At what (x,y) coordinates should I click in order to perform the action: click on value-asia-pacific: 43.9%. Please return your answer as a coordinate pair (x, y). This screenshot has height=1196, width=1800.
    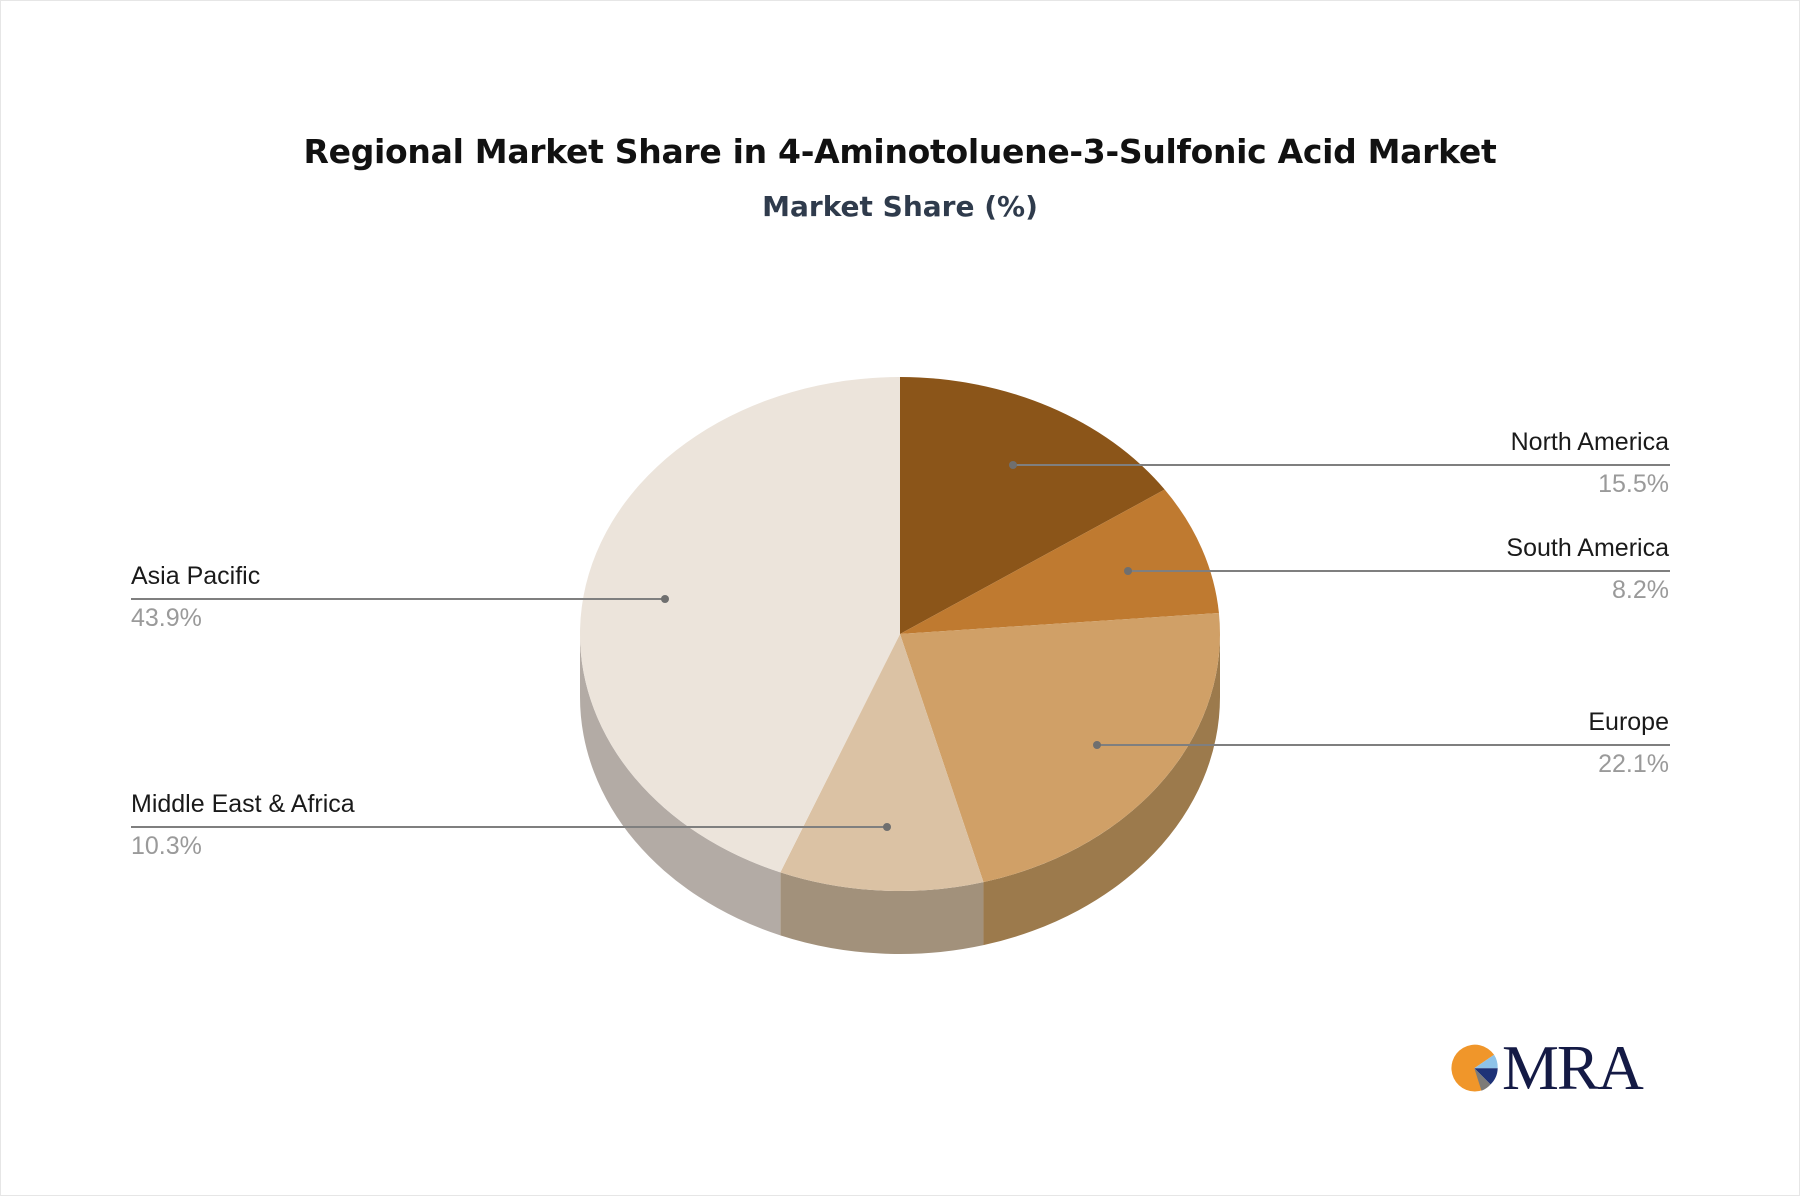
    Looking at the image, I should click on (166, 618).